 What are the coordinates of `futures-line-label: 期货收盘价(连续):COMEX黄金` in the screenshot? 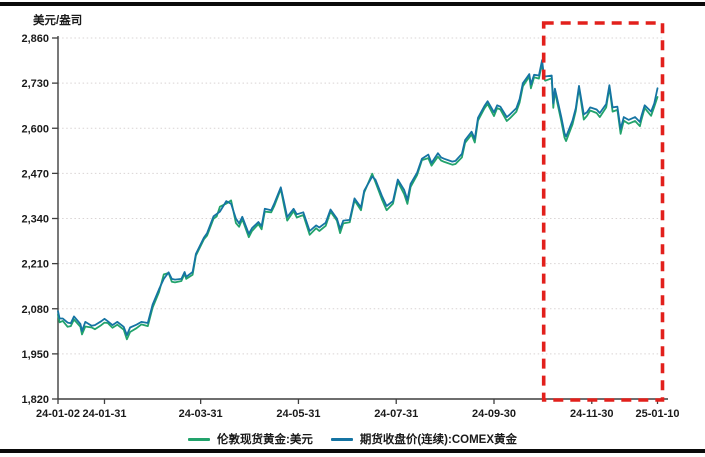 It's located at (438, 440).